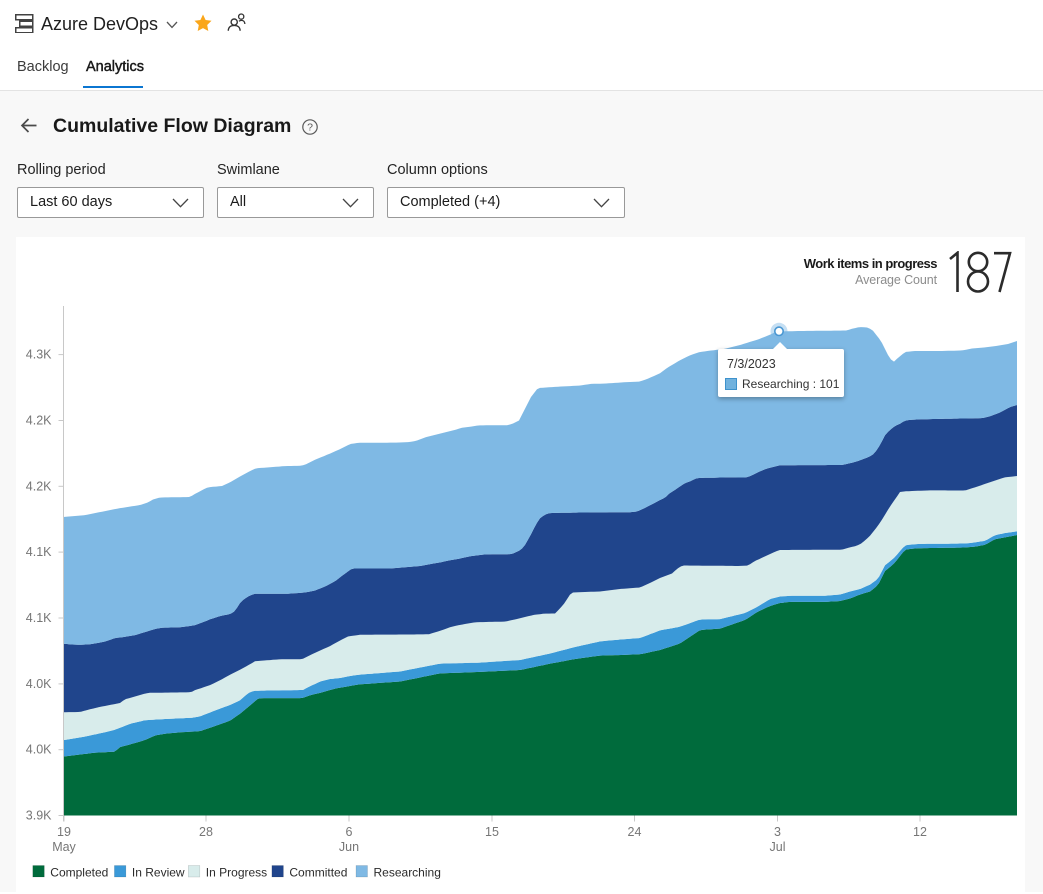 Image resolution: width=1043 pixels, height=894 pixels. What do you see at coordinates (39, 355) in the screenshot?
I see `svg-text: 4.3K` at bounding box center [39, 355].